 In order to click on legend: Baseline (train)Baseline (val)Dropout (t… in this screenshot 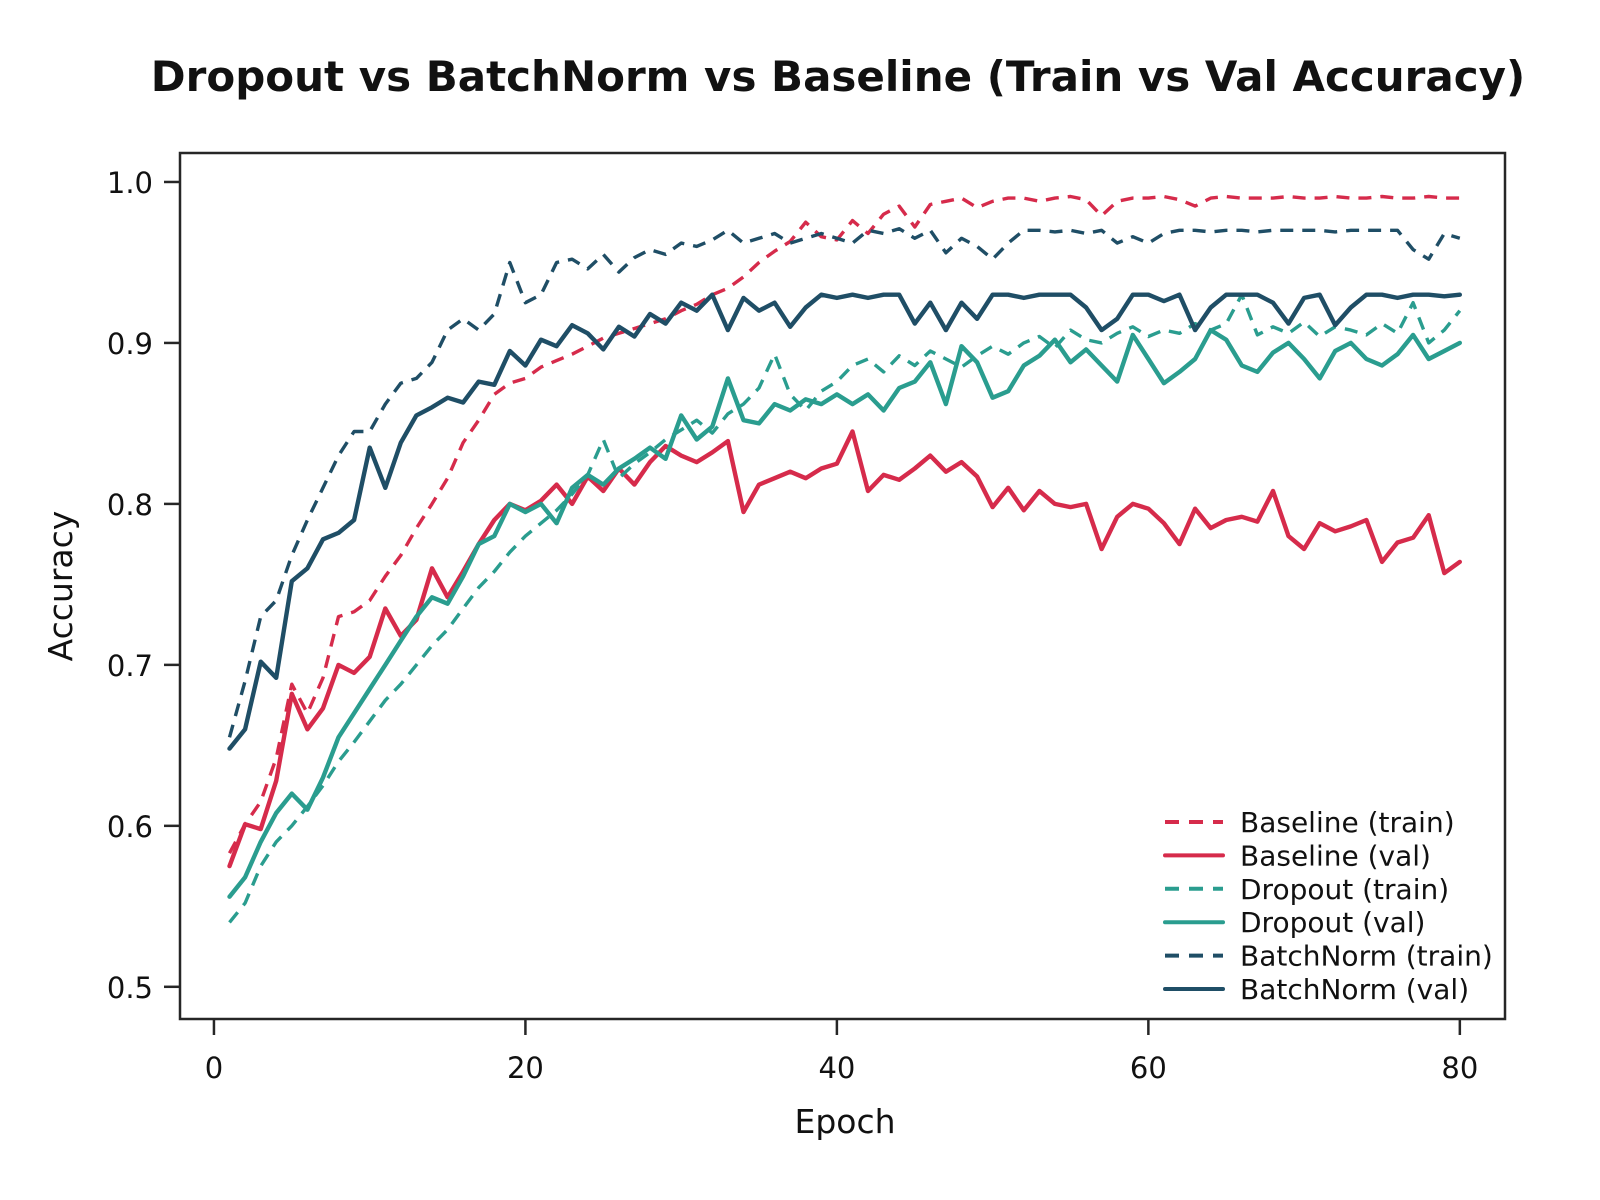, I will do `click(1328, 906)`.